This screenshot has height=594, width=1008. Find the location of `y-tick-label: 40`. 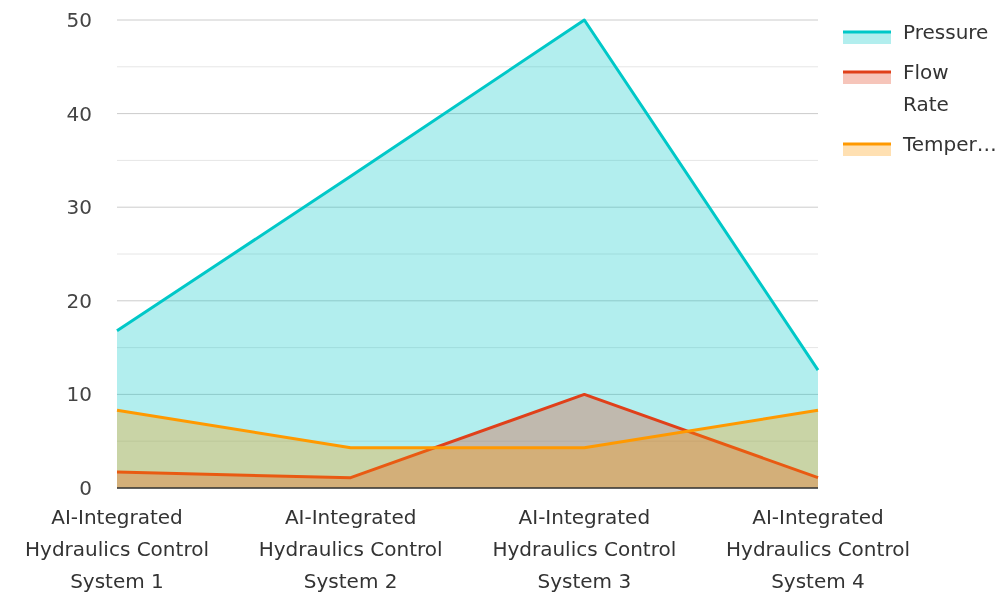

y-tick-label: 40 is located at coordinates (79, 113).